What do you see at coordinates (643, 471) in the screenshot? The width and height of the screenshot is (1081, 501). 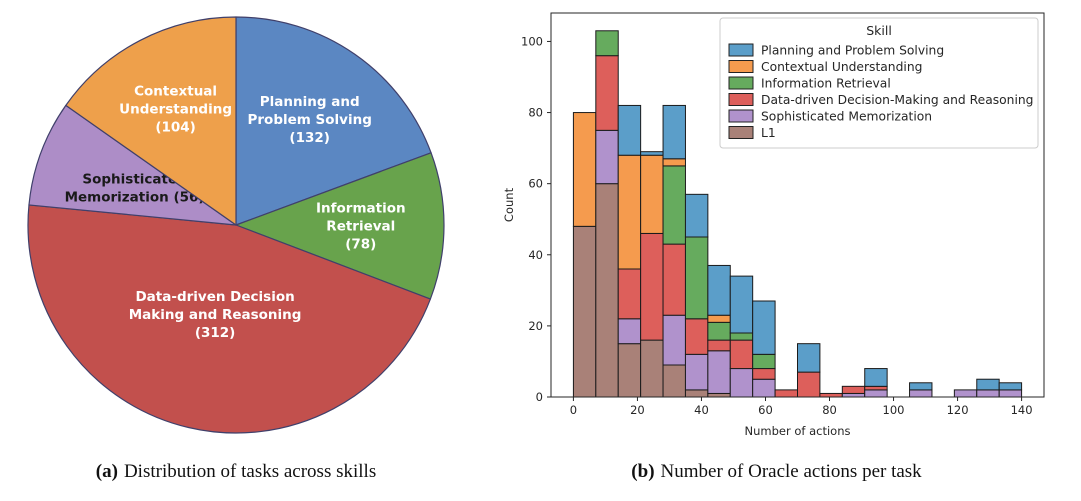 I see `caption-b-label: (b)` at bounding box center [643, 471].